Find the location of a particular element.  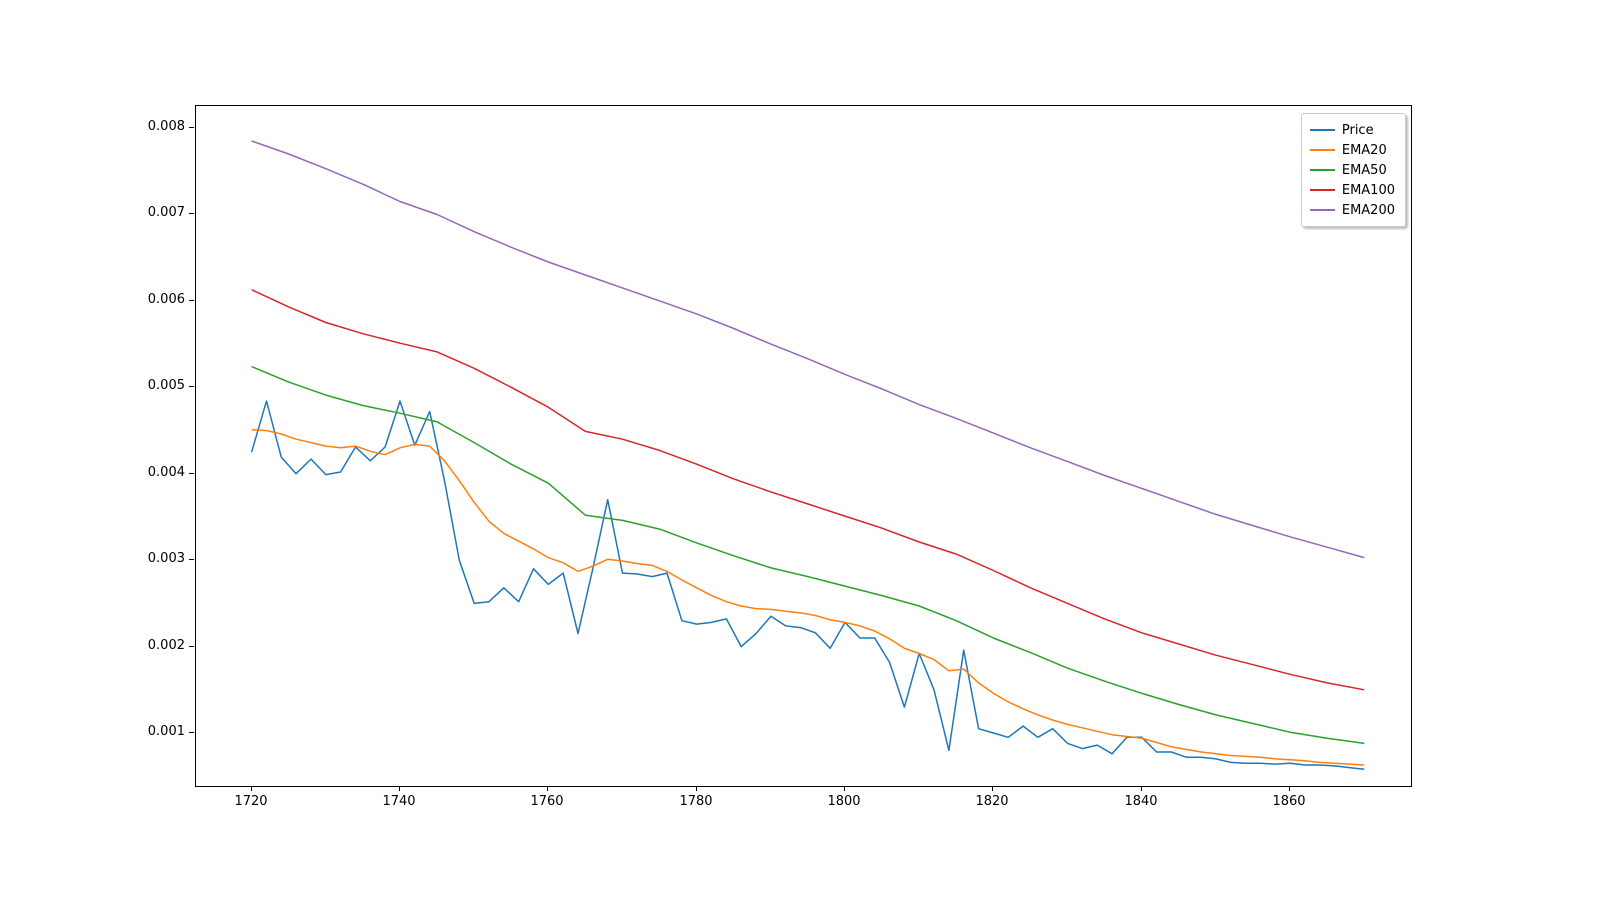

legend-item-price: Price is located at coordinates (1352, 130).